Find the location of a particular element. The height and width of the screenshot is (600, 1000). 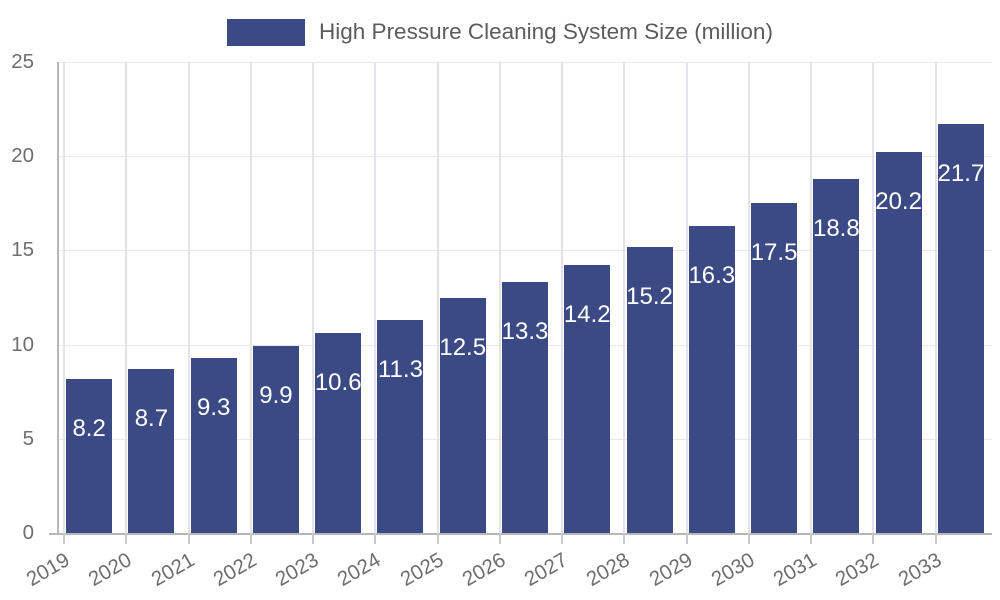

x-axis-tick-label: 2022 is located at coordinates (235, 569).